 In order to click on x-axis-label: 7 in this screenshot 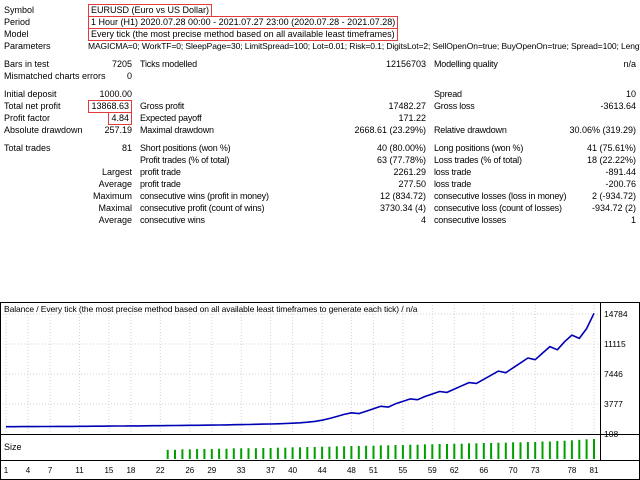, I will do `click(50, 470)`.